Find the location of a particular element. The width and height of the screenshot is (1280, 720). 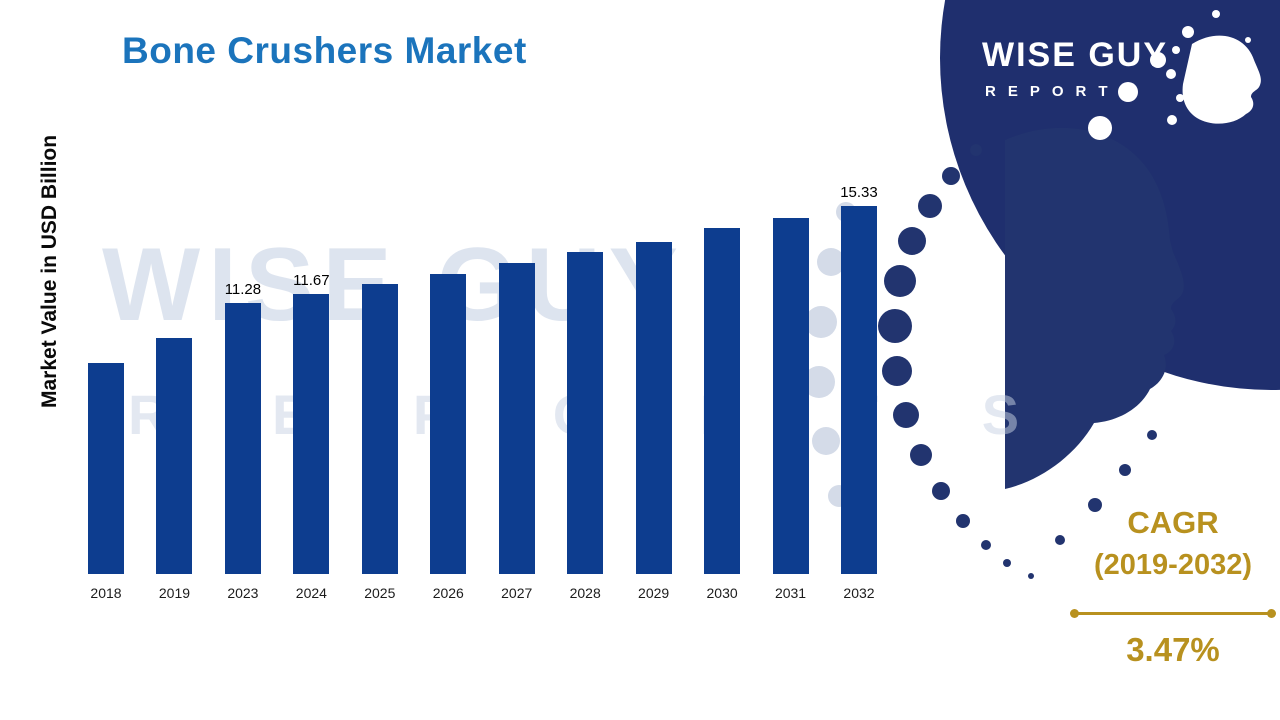

x-axis-tick-label: 2025 is located at coordinates (380, 593).